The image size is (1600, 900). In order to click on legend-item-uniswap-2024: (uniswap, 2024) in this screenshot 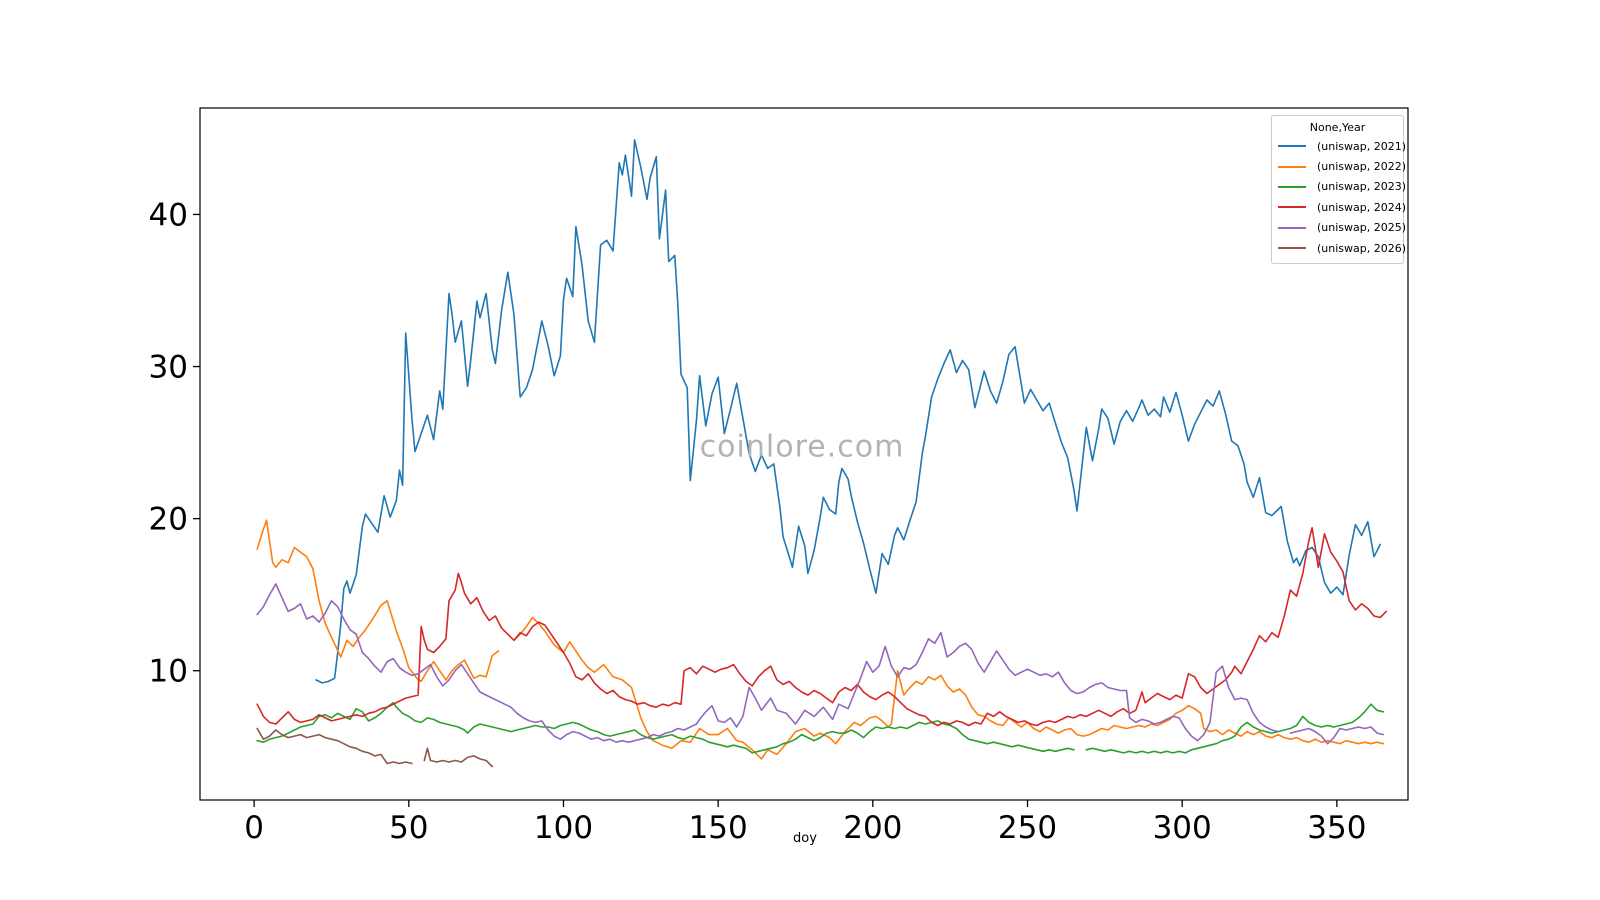, I will do `click(1342, 207)`.